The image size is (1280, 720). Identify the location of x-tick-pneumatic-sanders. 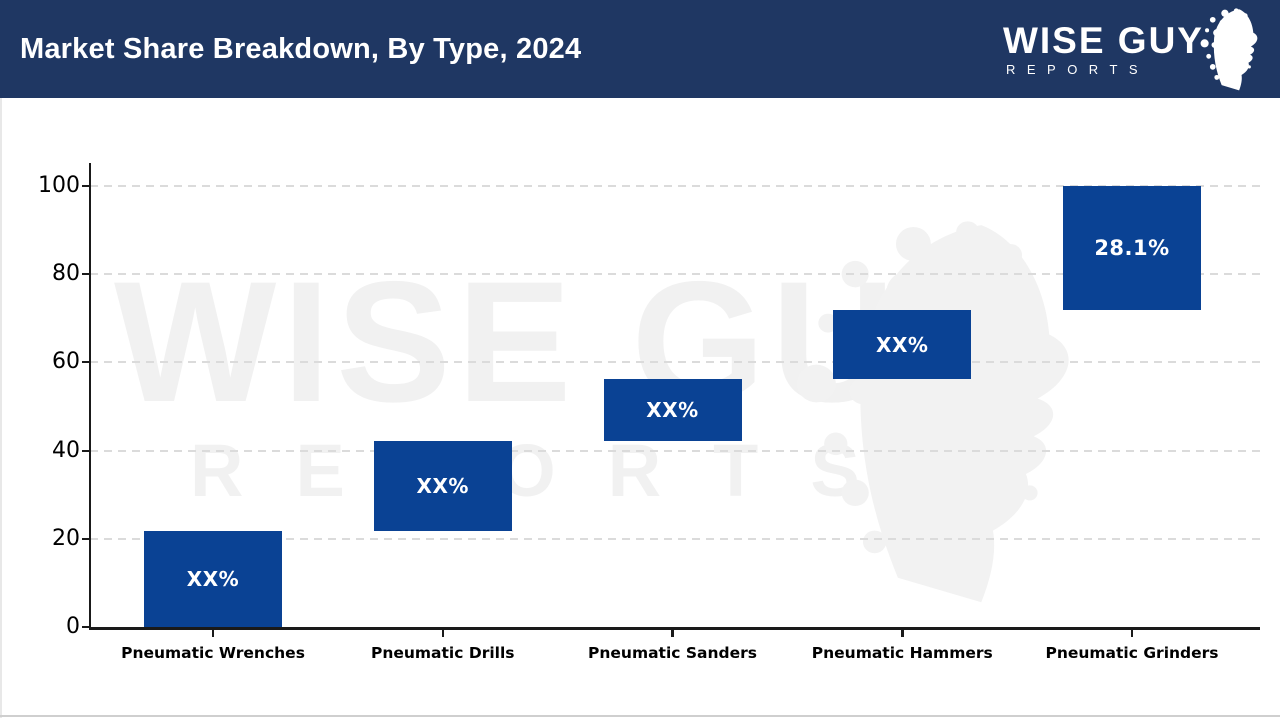
(672, 633).